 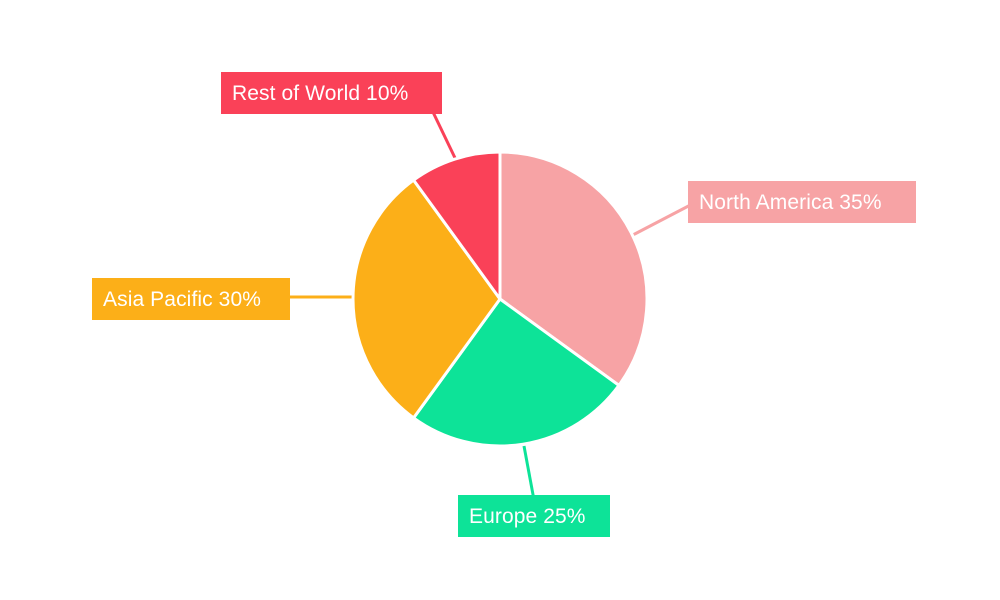 I want to click on leader-line-rest-of-world, so click(x=444, y=135).